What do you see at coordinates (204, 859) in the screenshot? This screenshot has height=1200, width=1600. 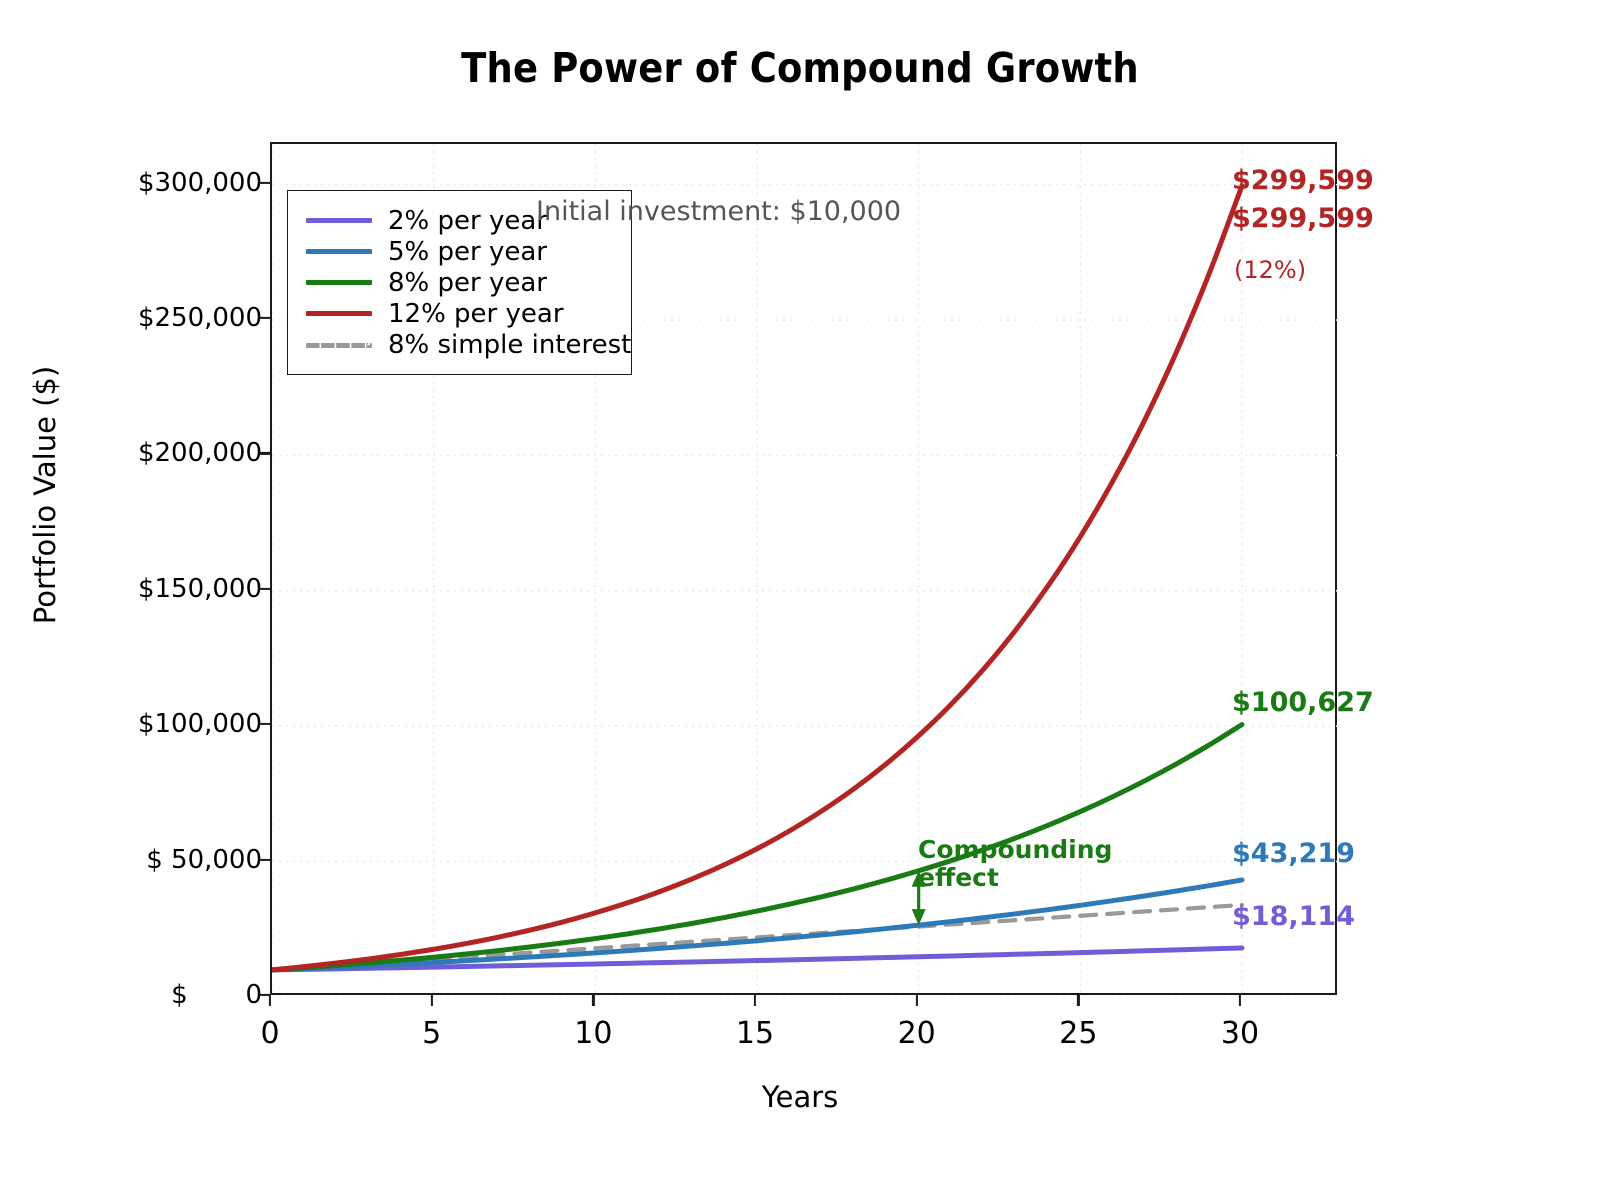 I see `y-tick-label: $ 50,000` at bounding box center [204, 859].